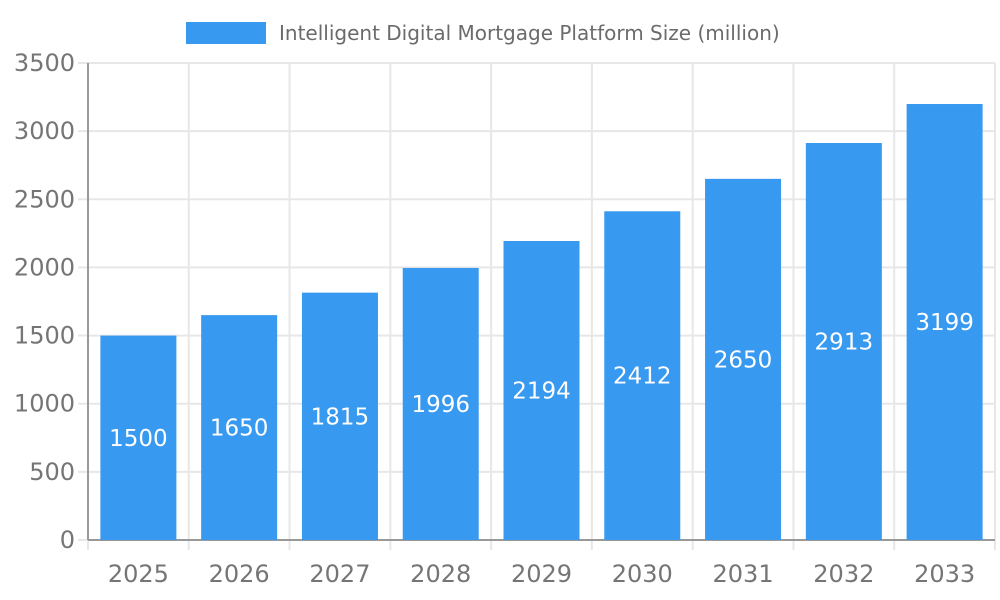 Image resolution: width=1000 pixels, height=600 pixels. What do you see at coordinates (226, 33) in the screenshot?
I see `legend-swatch` at bounding box center [226, 33].